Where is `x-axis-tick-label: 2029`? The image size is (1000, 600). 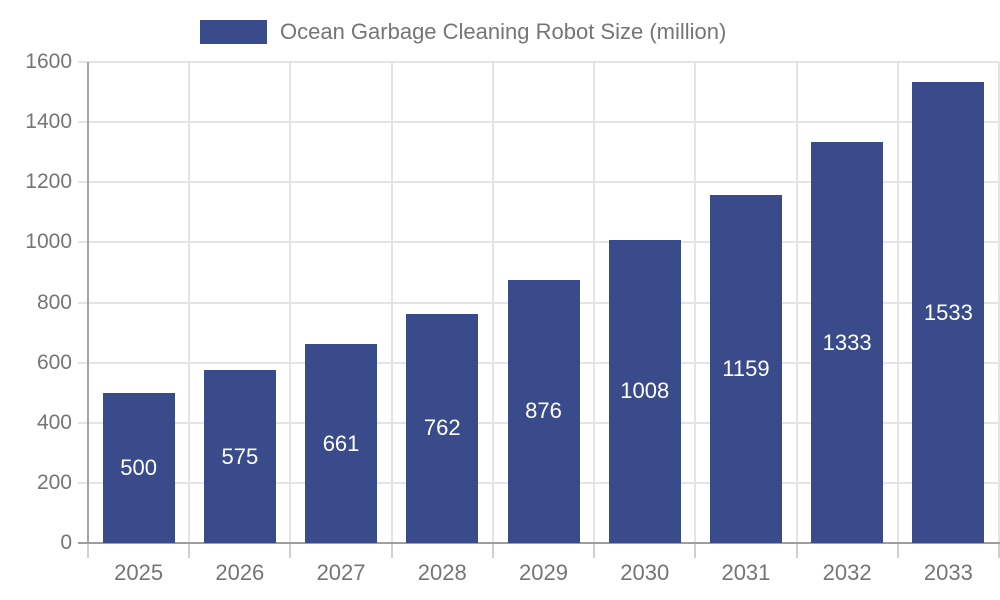 x-axis-tick-label: 2029 is located at coordinates (543, 572).